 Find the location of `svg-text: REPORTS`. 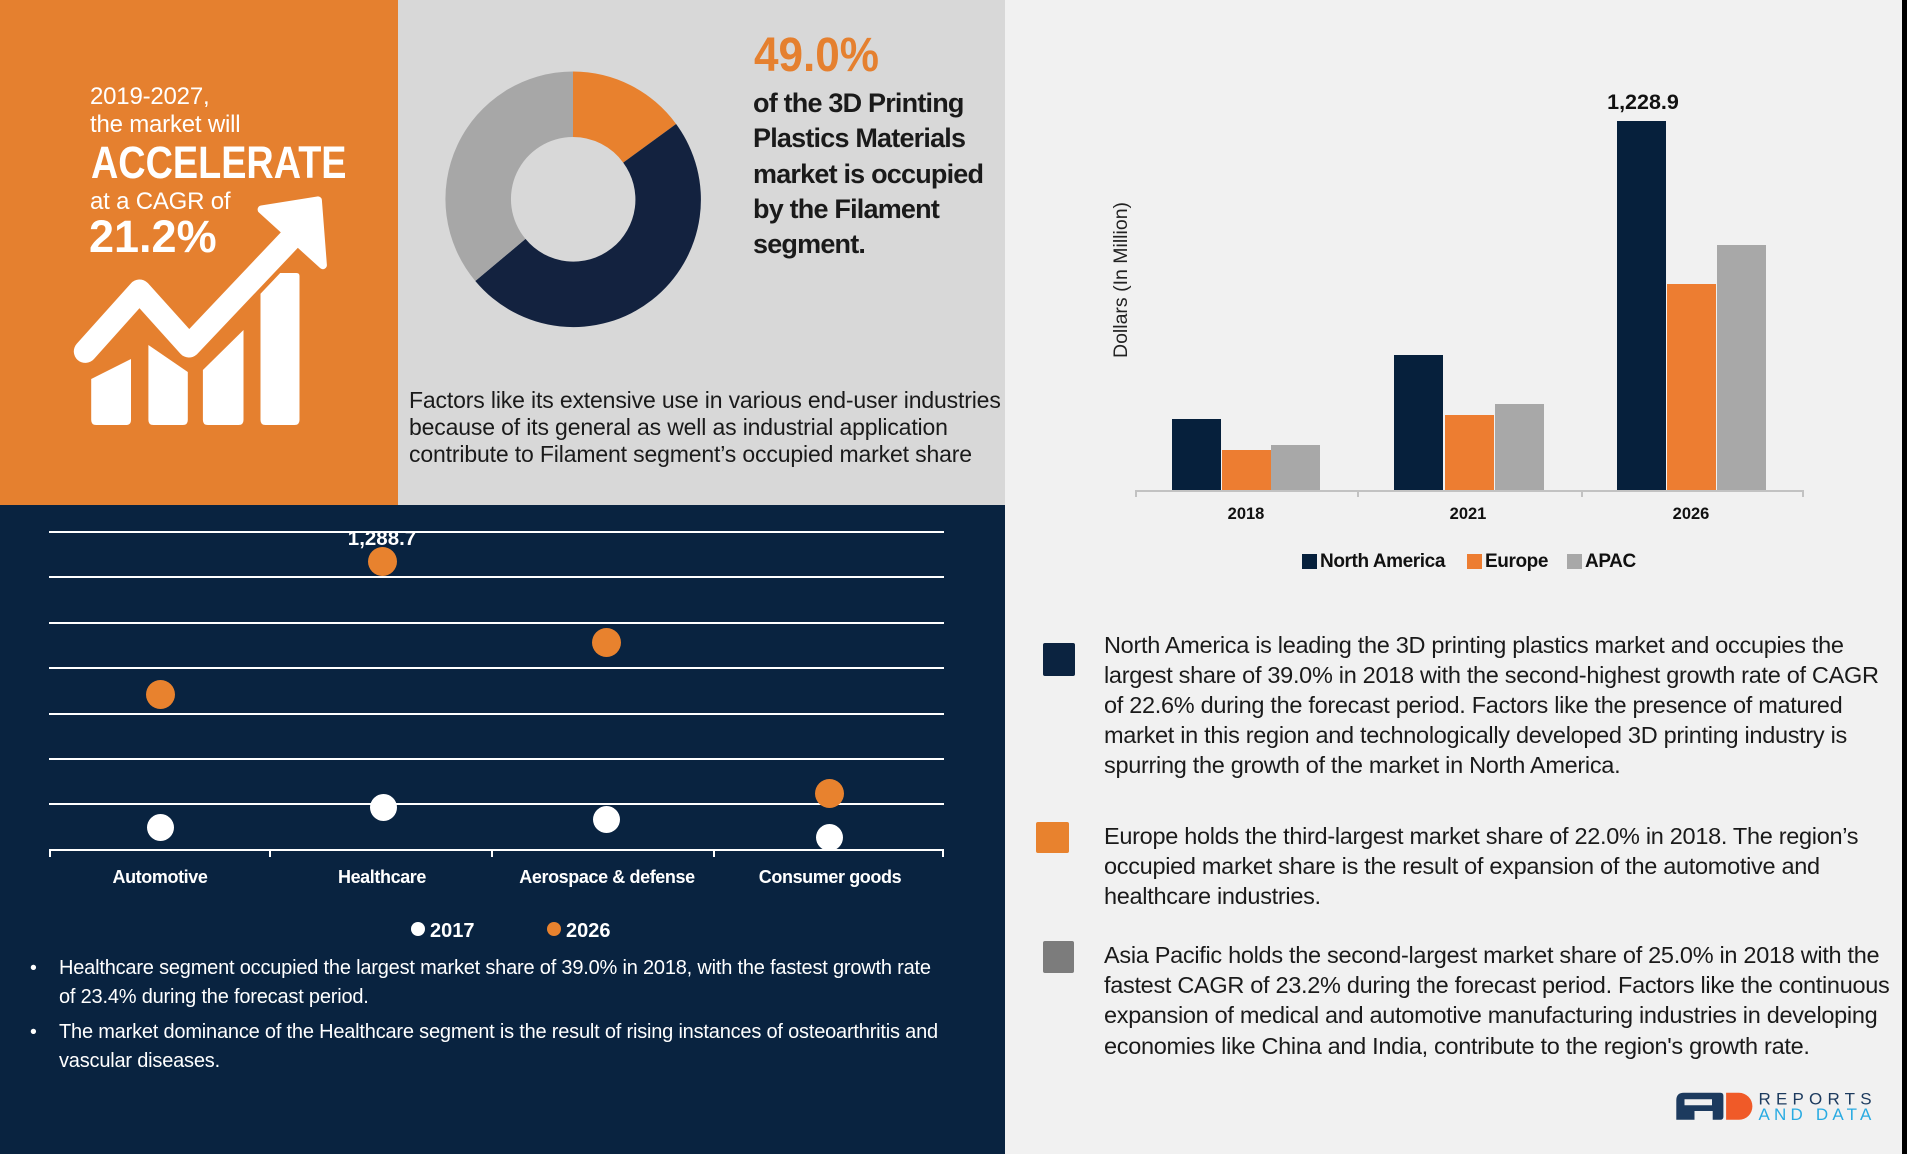

svg-text: REPORTS is located at coordinates (1818, 1098).